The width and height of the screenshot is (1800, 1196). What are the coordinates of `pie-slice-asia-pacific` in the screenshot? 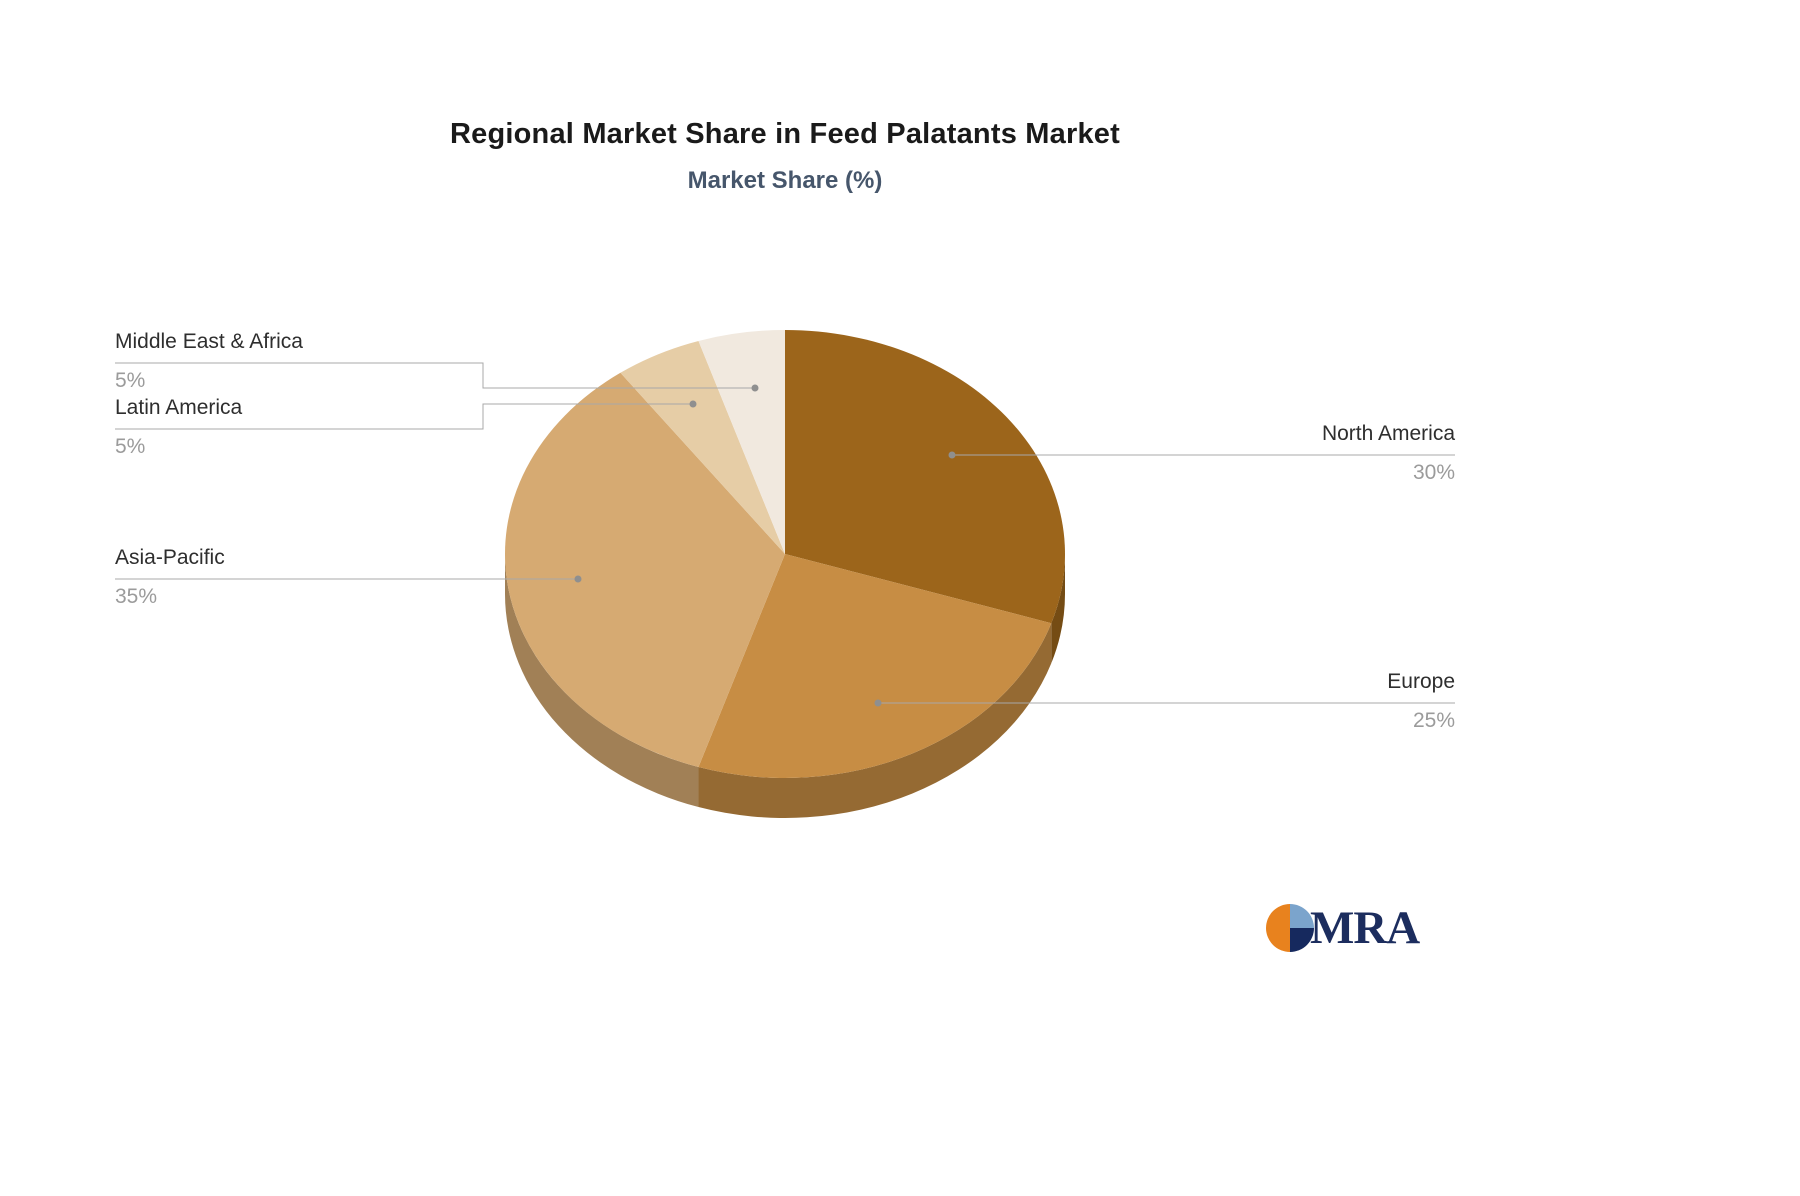 It's located at (644, 570).